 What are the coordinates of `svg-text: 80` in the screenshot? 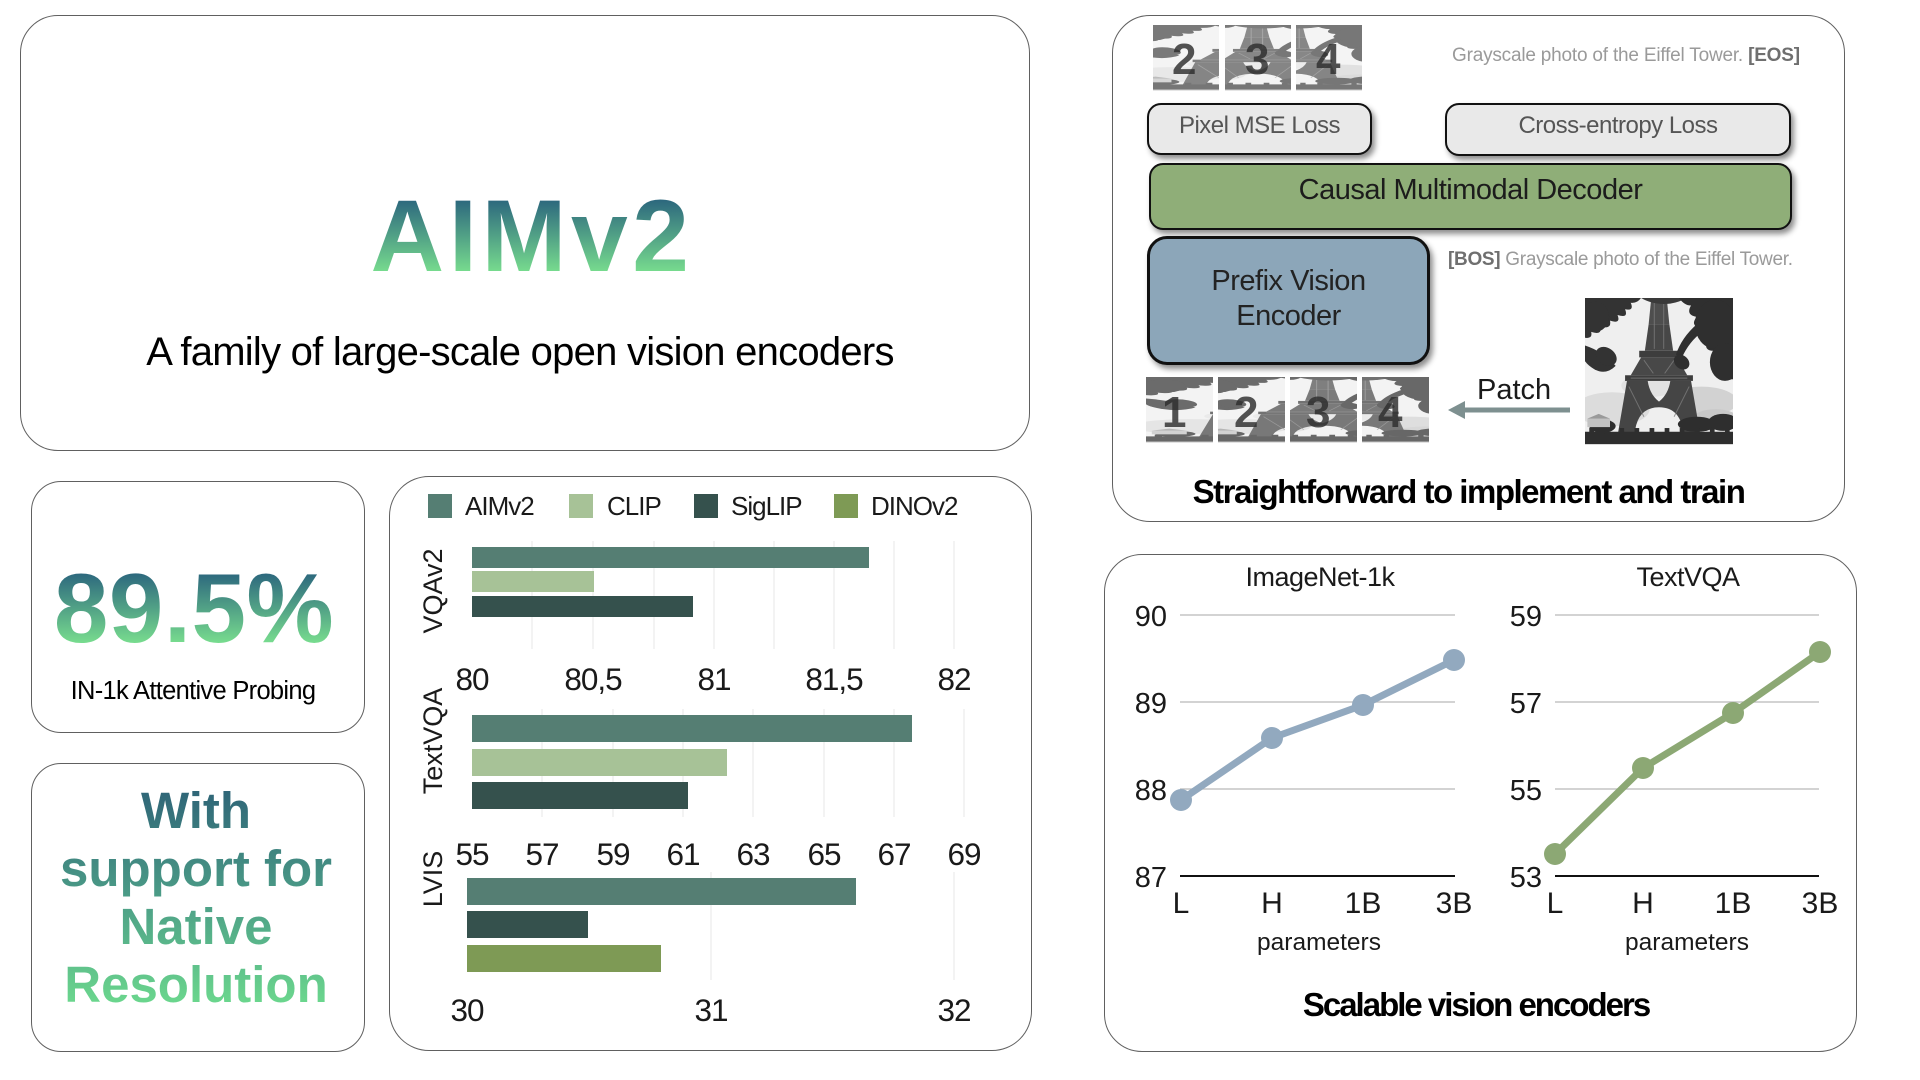 It's located at (472, 679).